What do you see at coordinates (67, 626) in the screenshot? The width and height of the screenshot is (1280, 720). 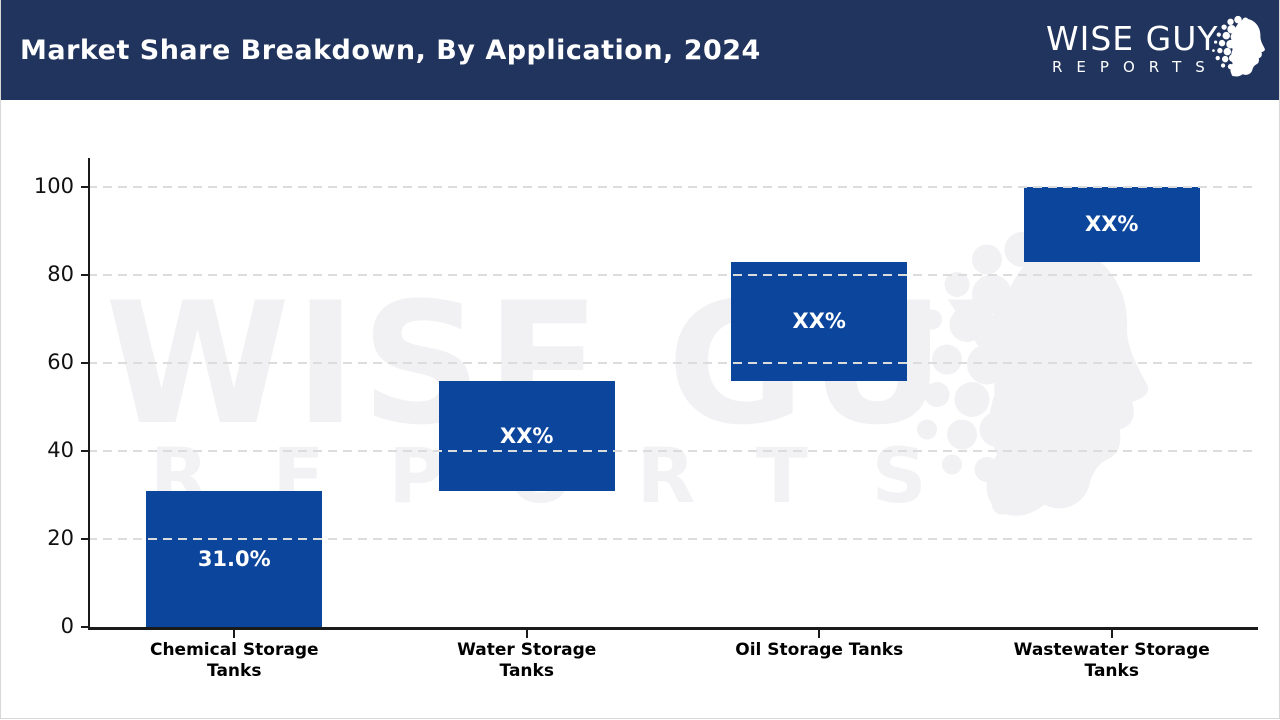 I see `y-tick-label: 0` at bounding box center [67, 626].